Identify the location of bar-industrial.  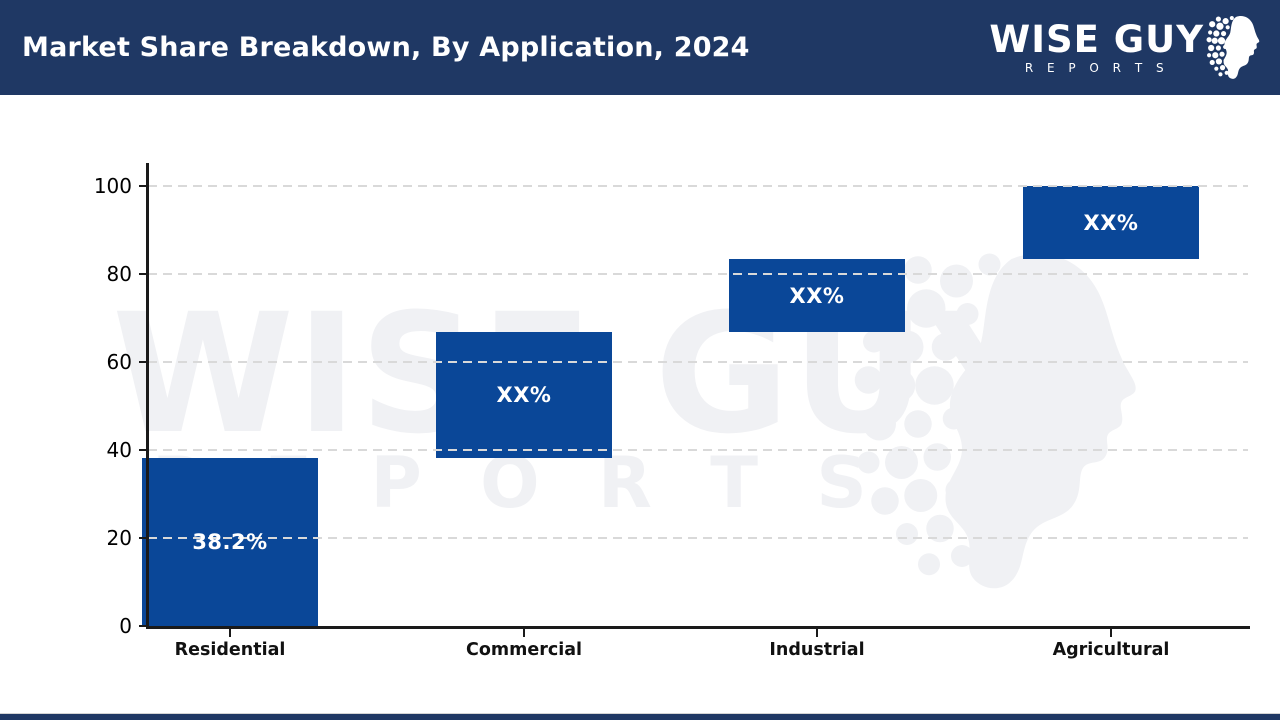
(817, 296).